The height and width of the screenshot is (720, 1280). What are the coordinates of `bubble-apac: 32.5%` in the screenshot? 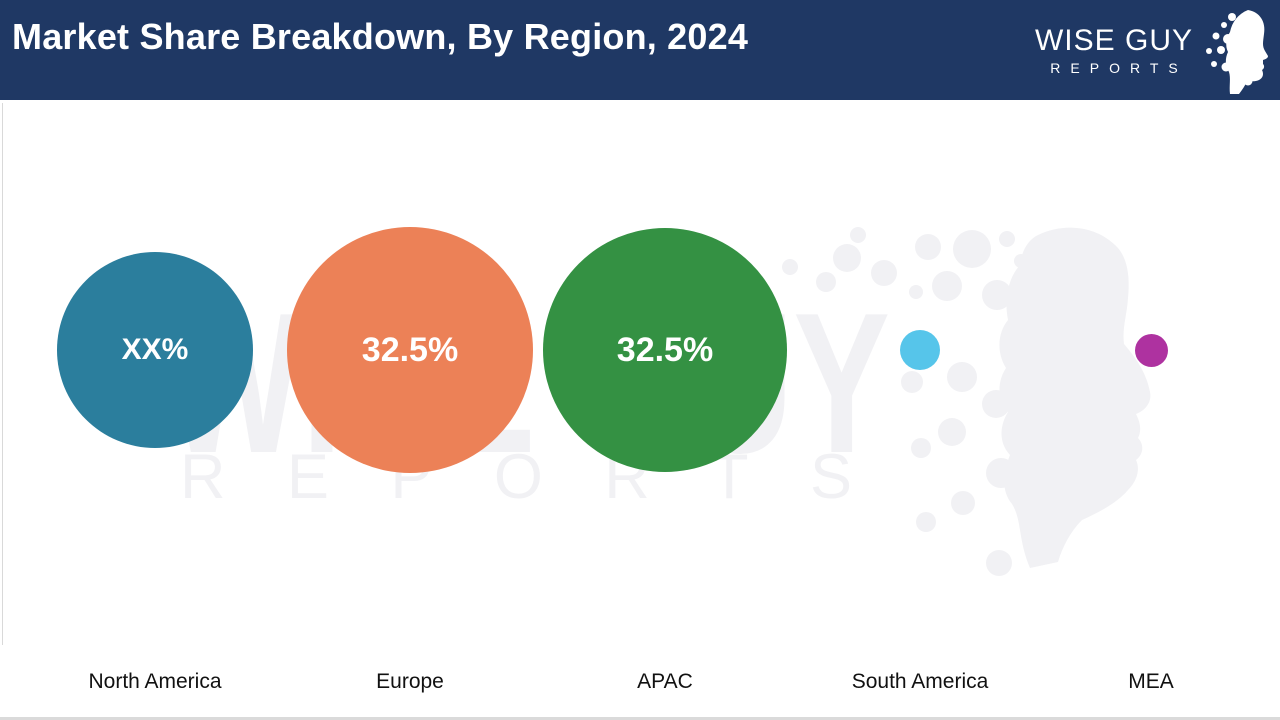 It's located at (665, 350).